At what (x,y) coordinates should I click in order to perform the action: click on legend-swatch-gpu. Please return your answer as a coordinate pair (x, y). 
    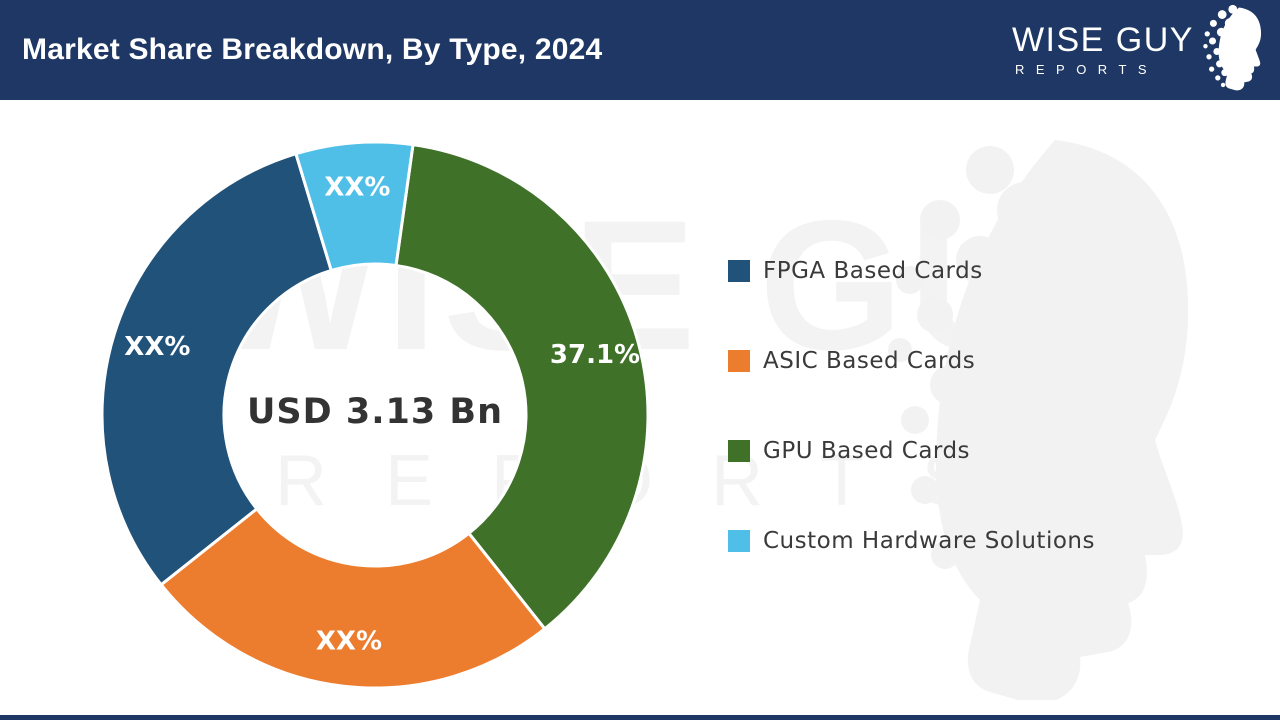
    Looking at the image, I should click on (739, 451).